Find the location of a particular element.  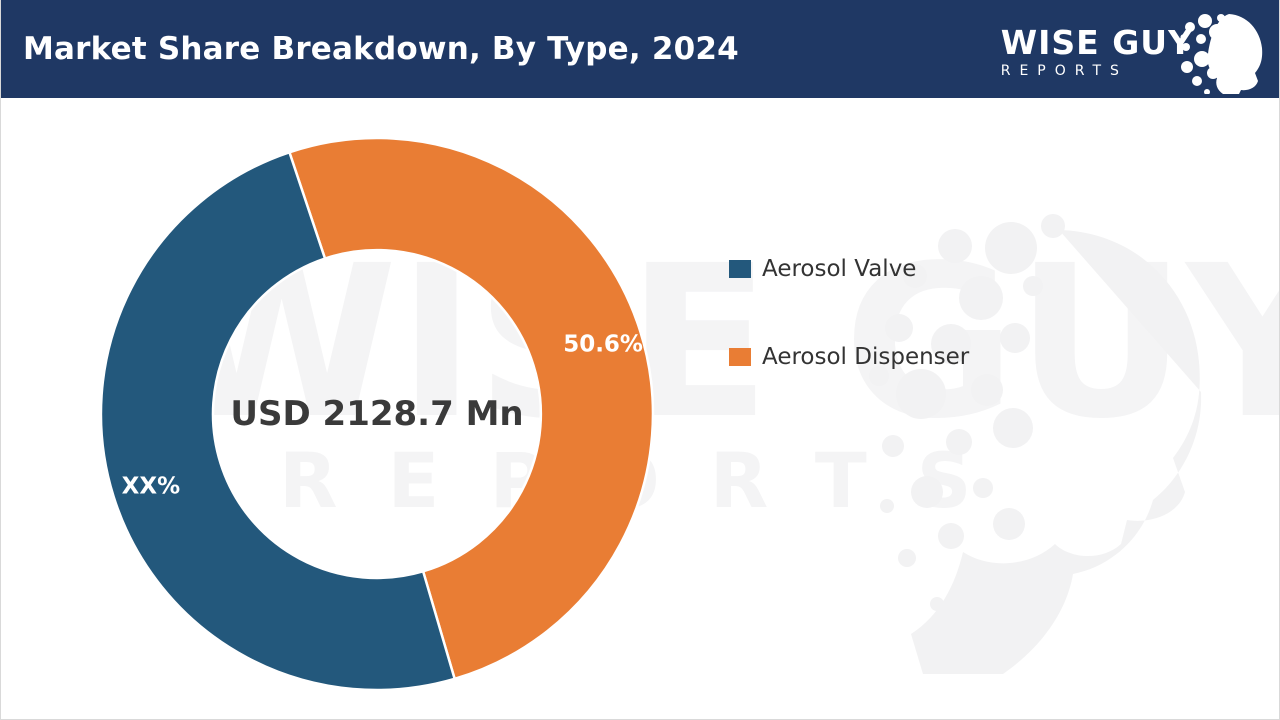

page-title: Market Share Breakdown, By Type, 2024 is located at coordinates (381, 49).